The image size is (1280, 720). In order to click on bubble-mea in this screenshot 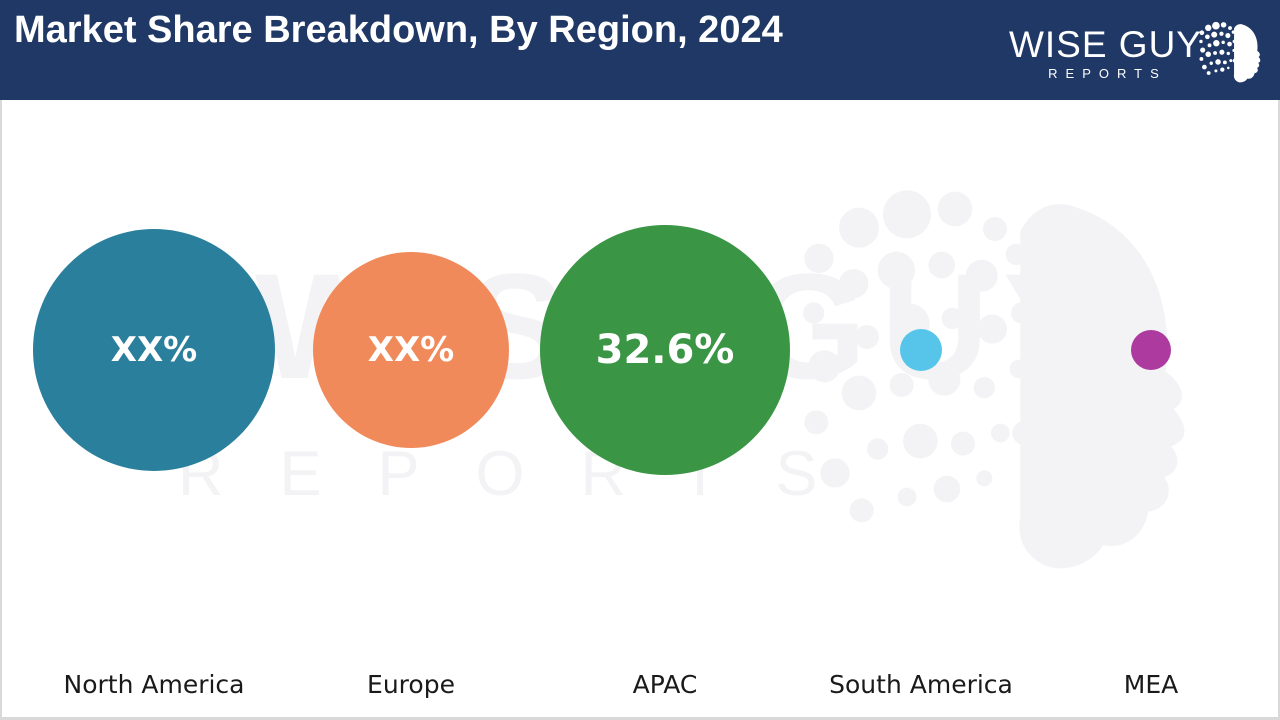, I will do `click(1151, 350)`.